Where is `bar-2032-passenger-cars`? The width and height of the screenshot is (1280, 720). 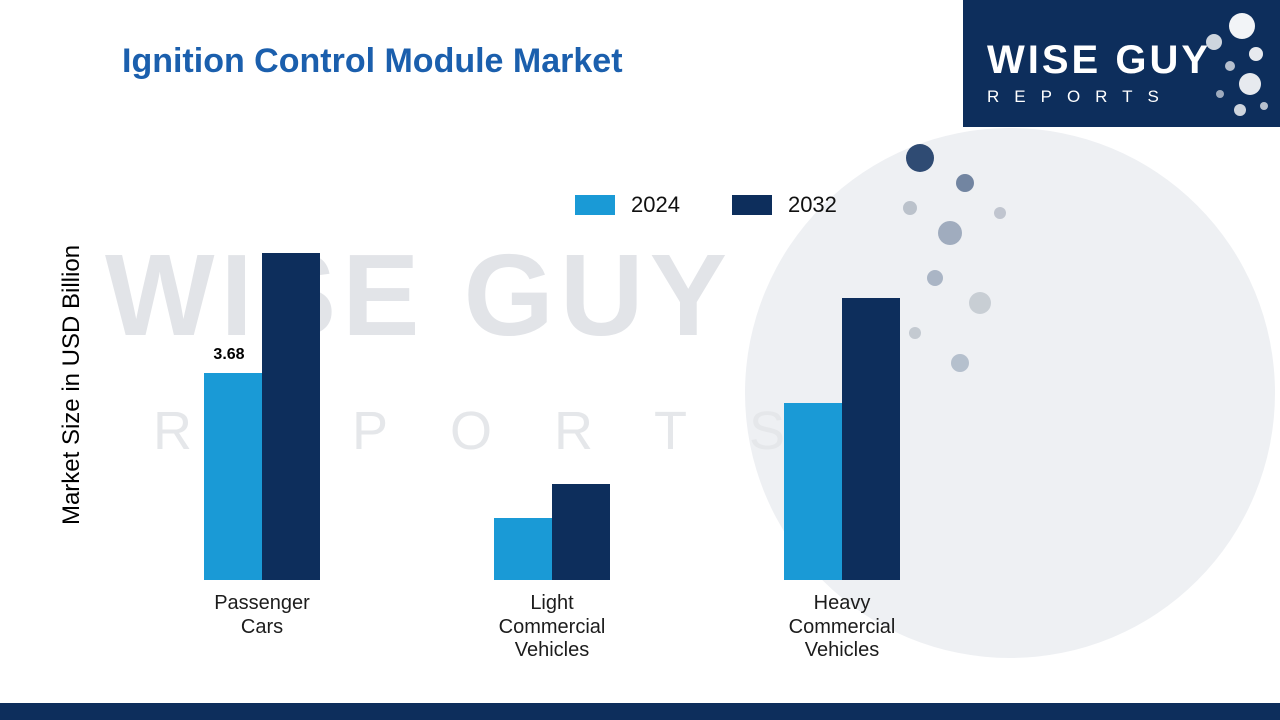 bar-2032-passenger-cars is located at coordinates (291, 416).